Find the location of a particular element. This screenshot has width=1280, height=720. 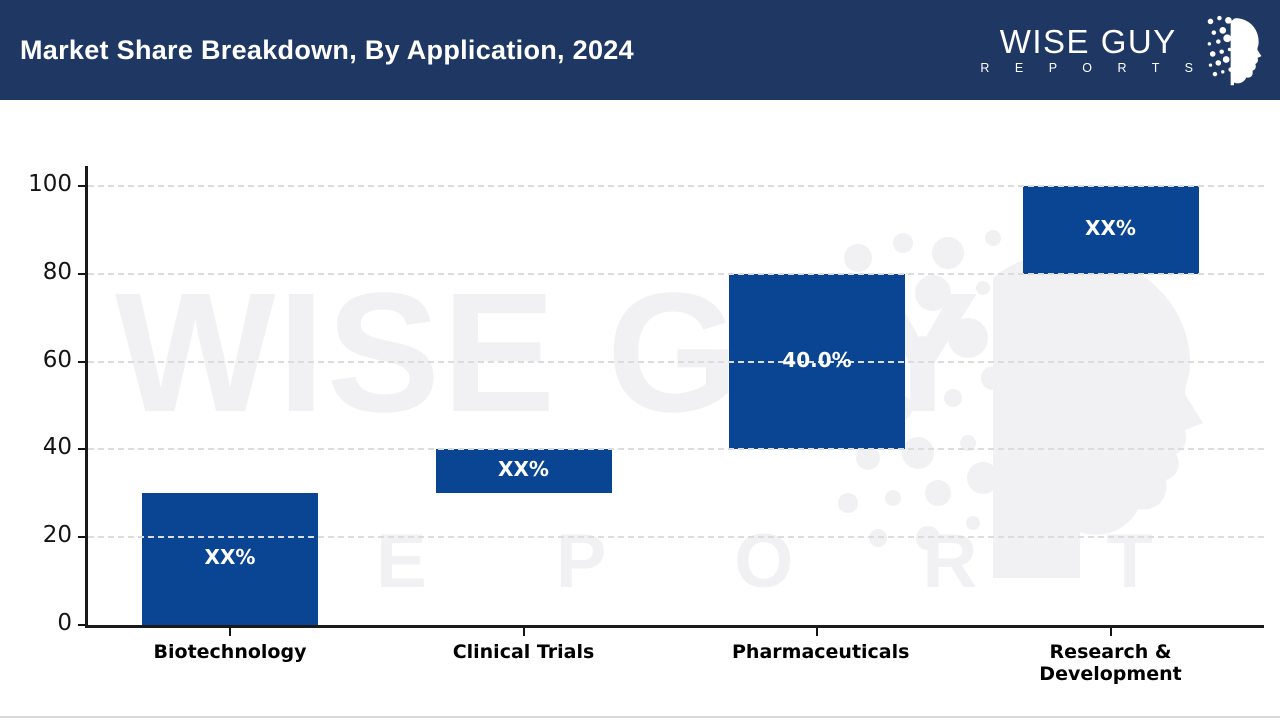

bar-clinical-trials is located at coordinates (523, 471).